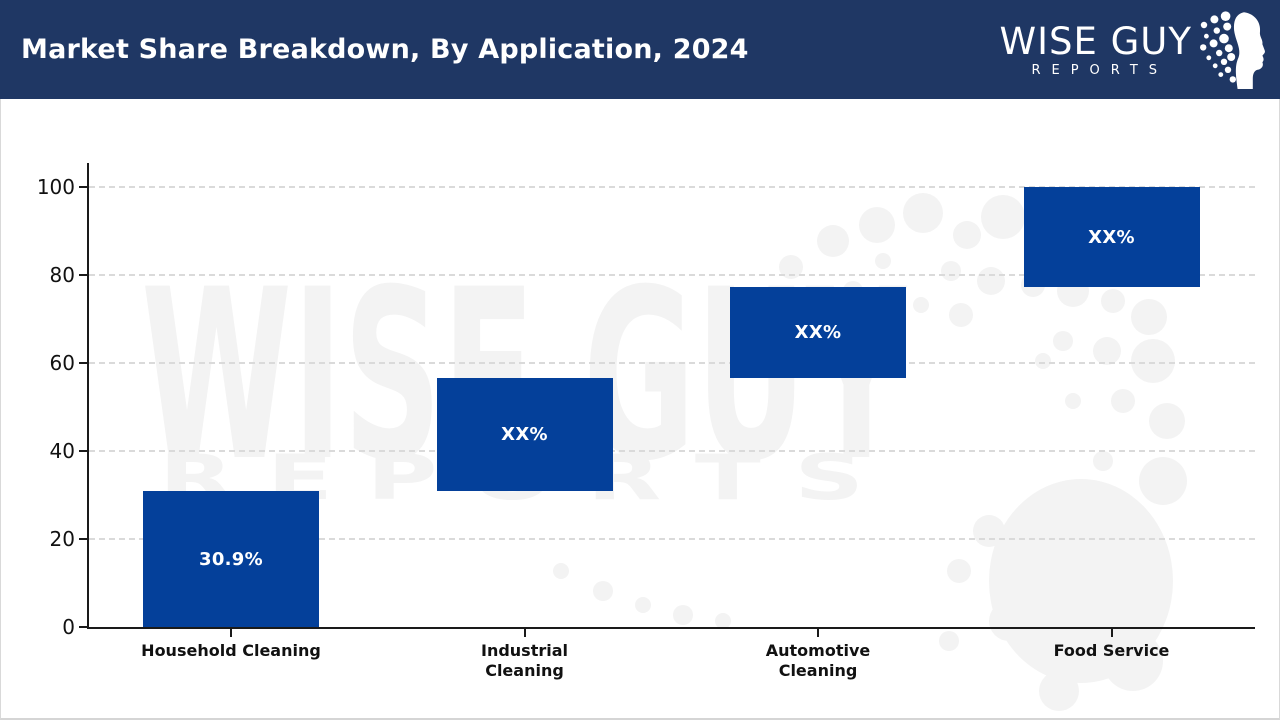 This screenshot has width=1280, height=720. Describe the element at coordinates (524, 660) in the screenshot. I see `x-category-label: Industrial Cleaning` at that location.